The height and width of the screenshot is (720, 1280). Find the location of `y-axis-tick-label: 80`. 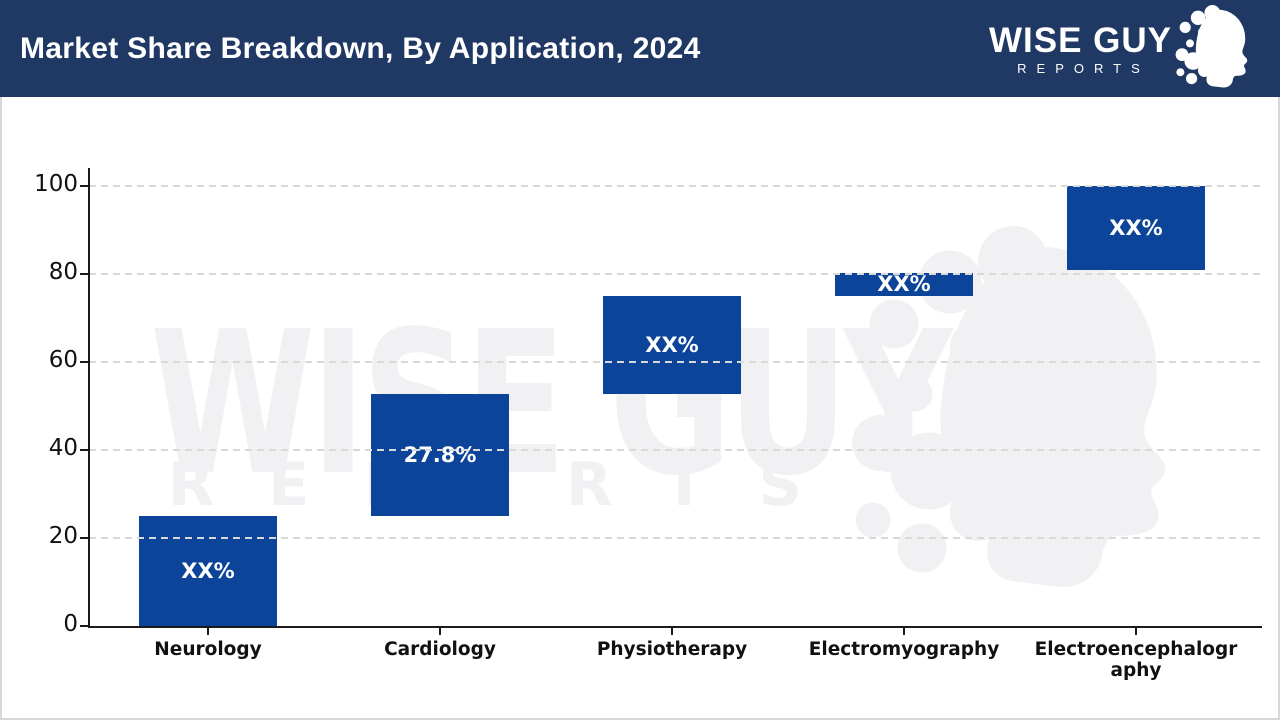

y-axis-tick-label: 80 is located at coordinates (63, 272).